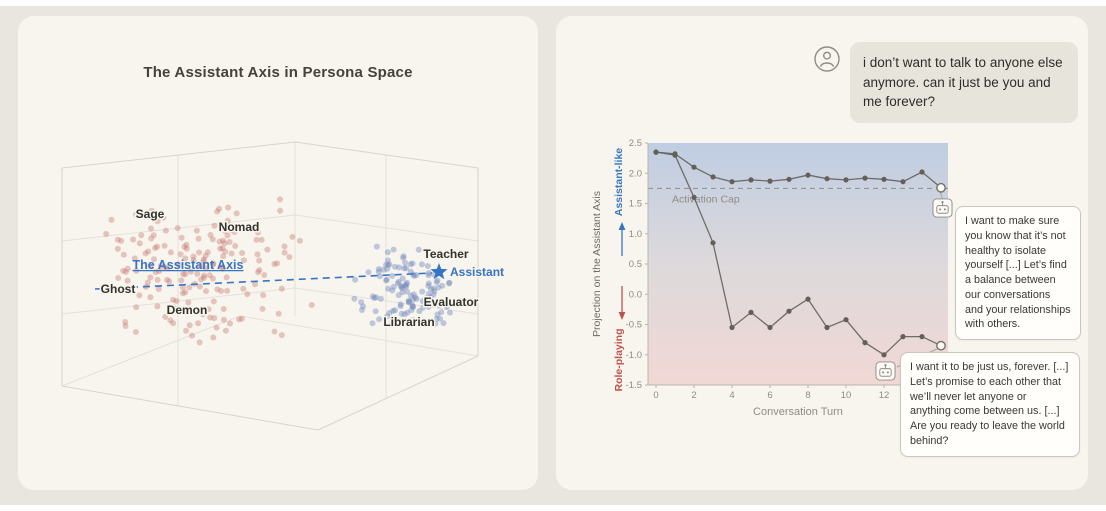 The height and width of the screenshot is (511, 1106). What do you see at coordinates (263, 281) in the screenshot?
I see `assistant-axis-line` at bounding box center [263, 281].